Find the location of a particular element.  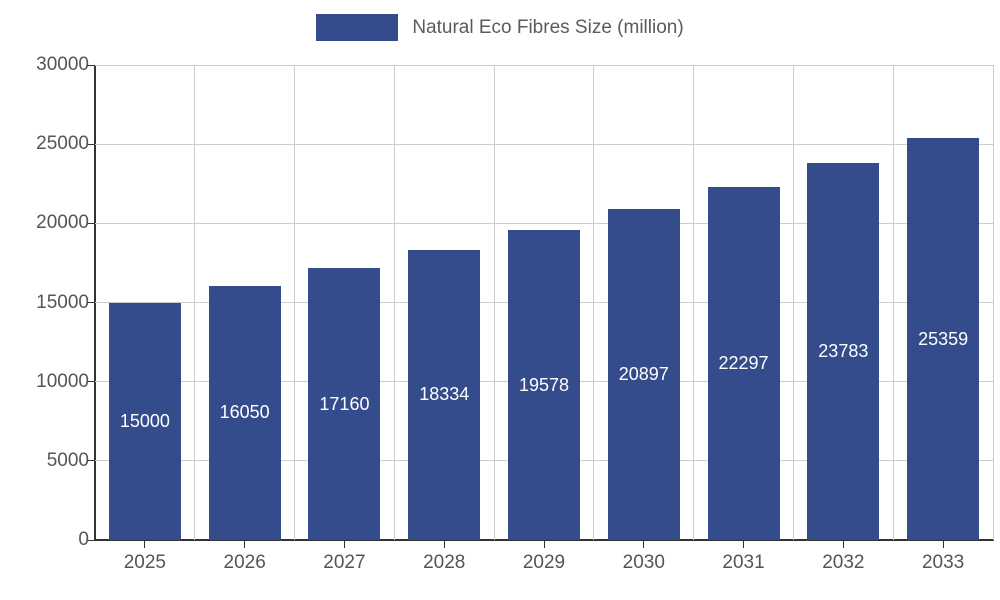

legend-label: Natural Eco Fibres Size (million) is located at coordinates (548, 27).